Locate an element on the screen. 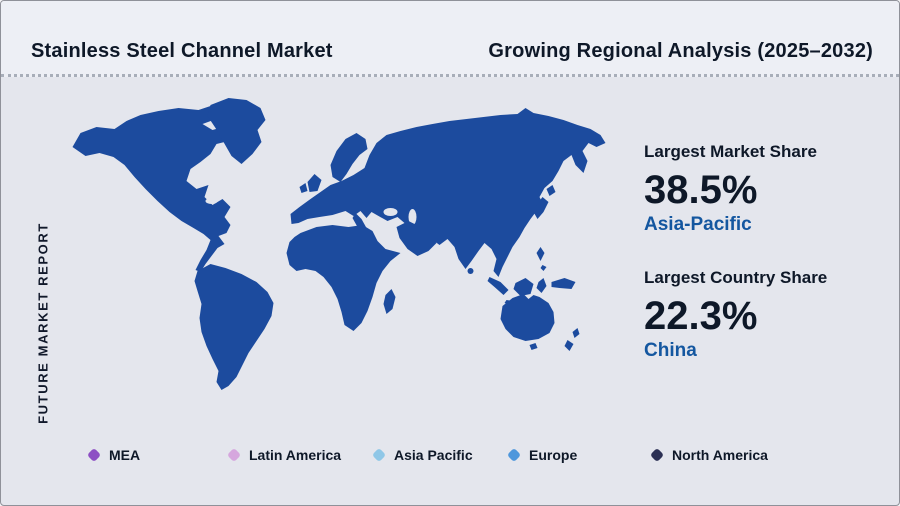 The height and width of the screenshot is (506, 900). legend-label-asia-pacific: Asia Pacific is located at coordinates (433, 455).